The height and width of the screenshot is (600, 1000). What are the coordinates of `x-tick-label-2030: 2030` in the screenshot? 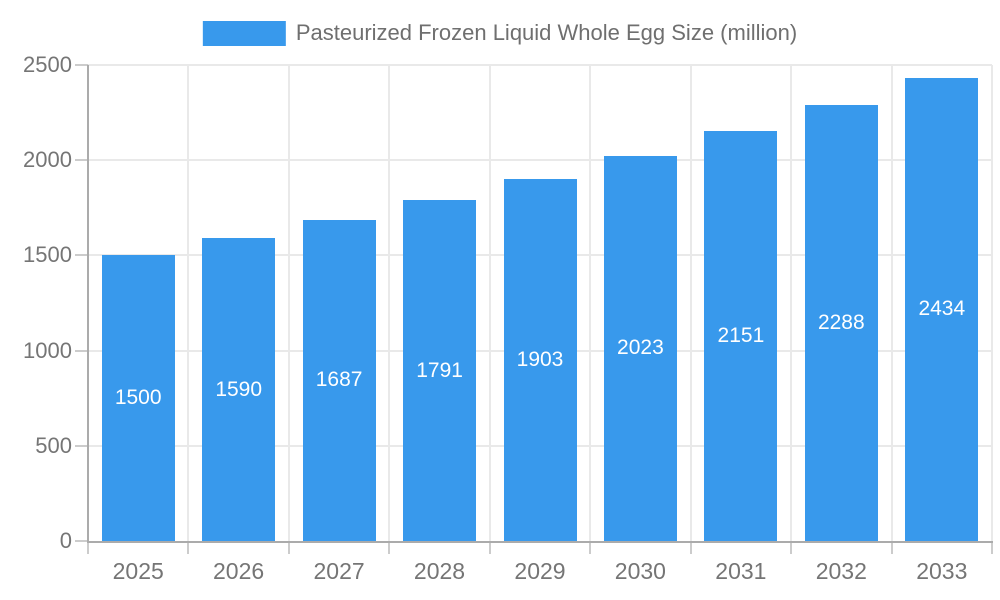 It's located at (640, 571).